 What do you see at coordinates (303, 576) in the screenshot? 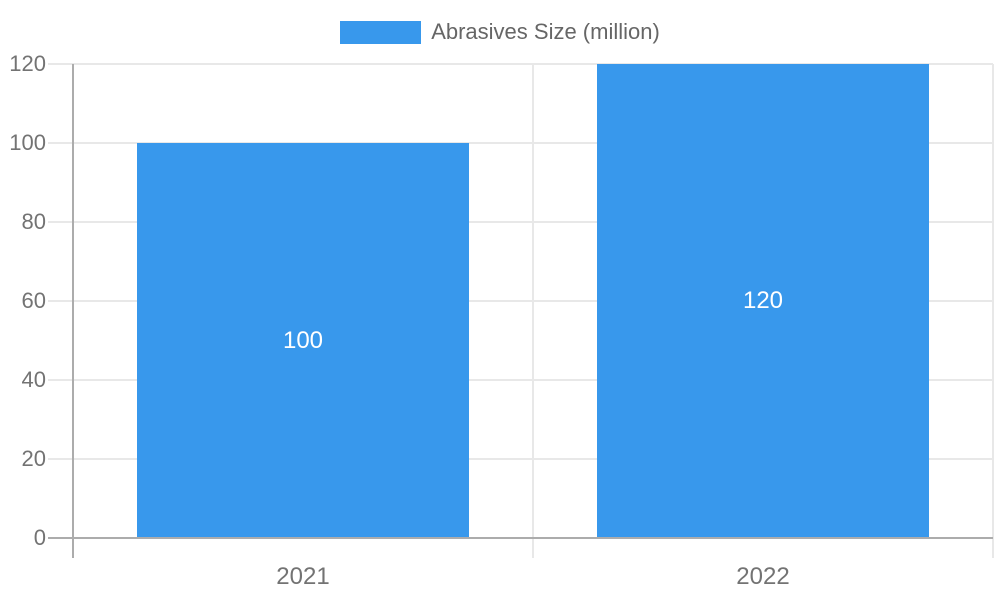
I see `x-axis-tick-label: 2021` at bounding box center [303, 576].